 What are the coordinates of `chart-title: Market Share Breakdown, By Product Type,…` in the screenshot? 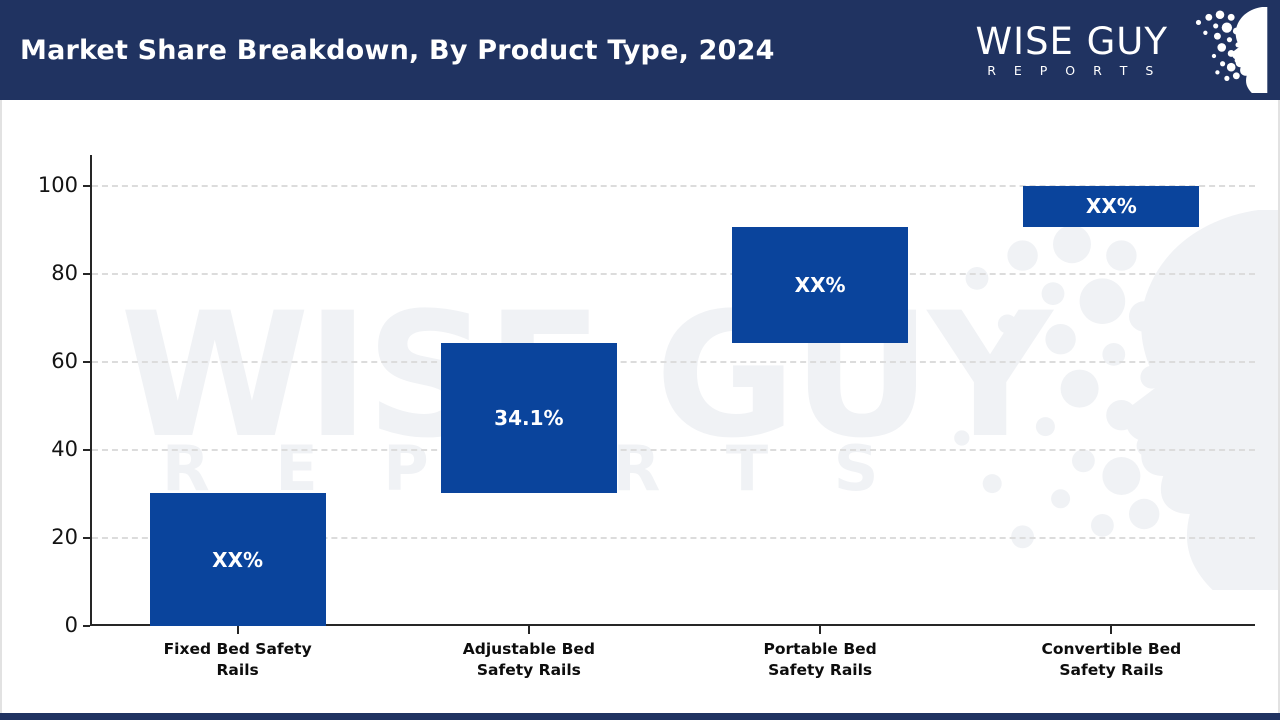 It's located at (397, 50).